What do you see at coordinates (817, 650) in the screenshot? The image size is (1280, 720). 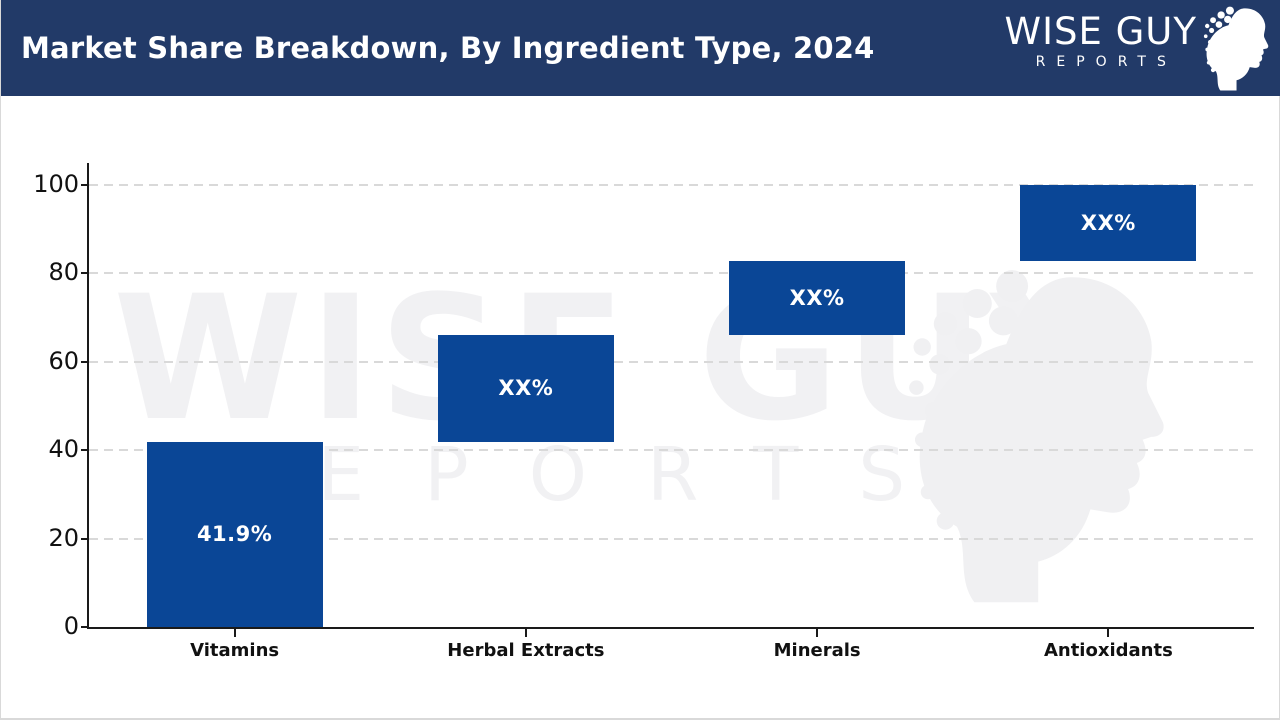 I see `x-category-label: Minerals` at bounding box center [817, 650].